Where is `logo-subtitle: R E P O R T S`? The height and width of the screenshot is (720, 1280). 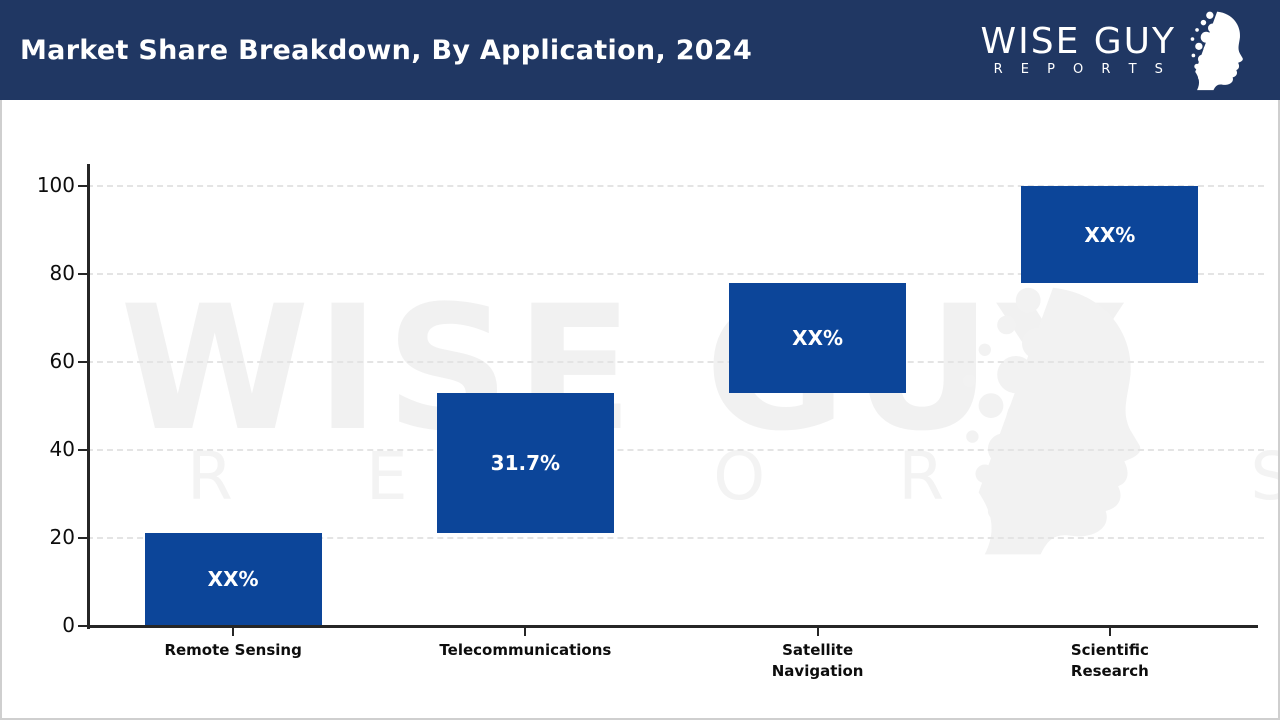 logo-subtitle: R E P O R T S is located at coordinates (1081, 70).